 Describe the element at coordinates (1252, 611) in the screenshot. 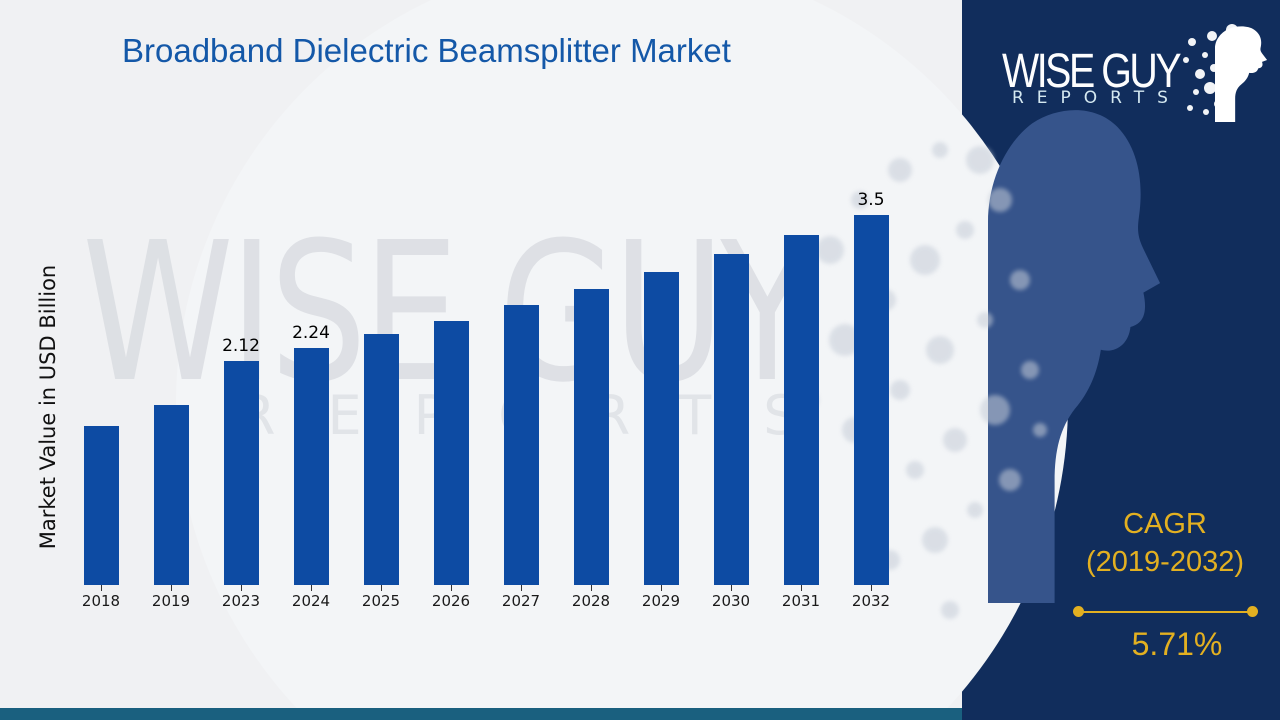

I see `divider-right-dot-icon` at that location.